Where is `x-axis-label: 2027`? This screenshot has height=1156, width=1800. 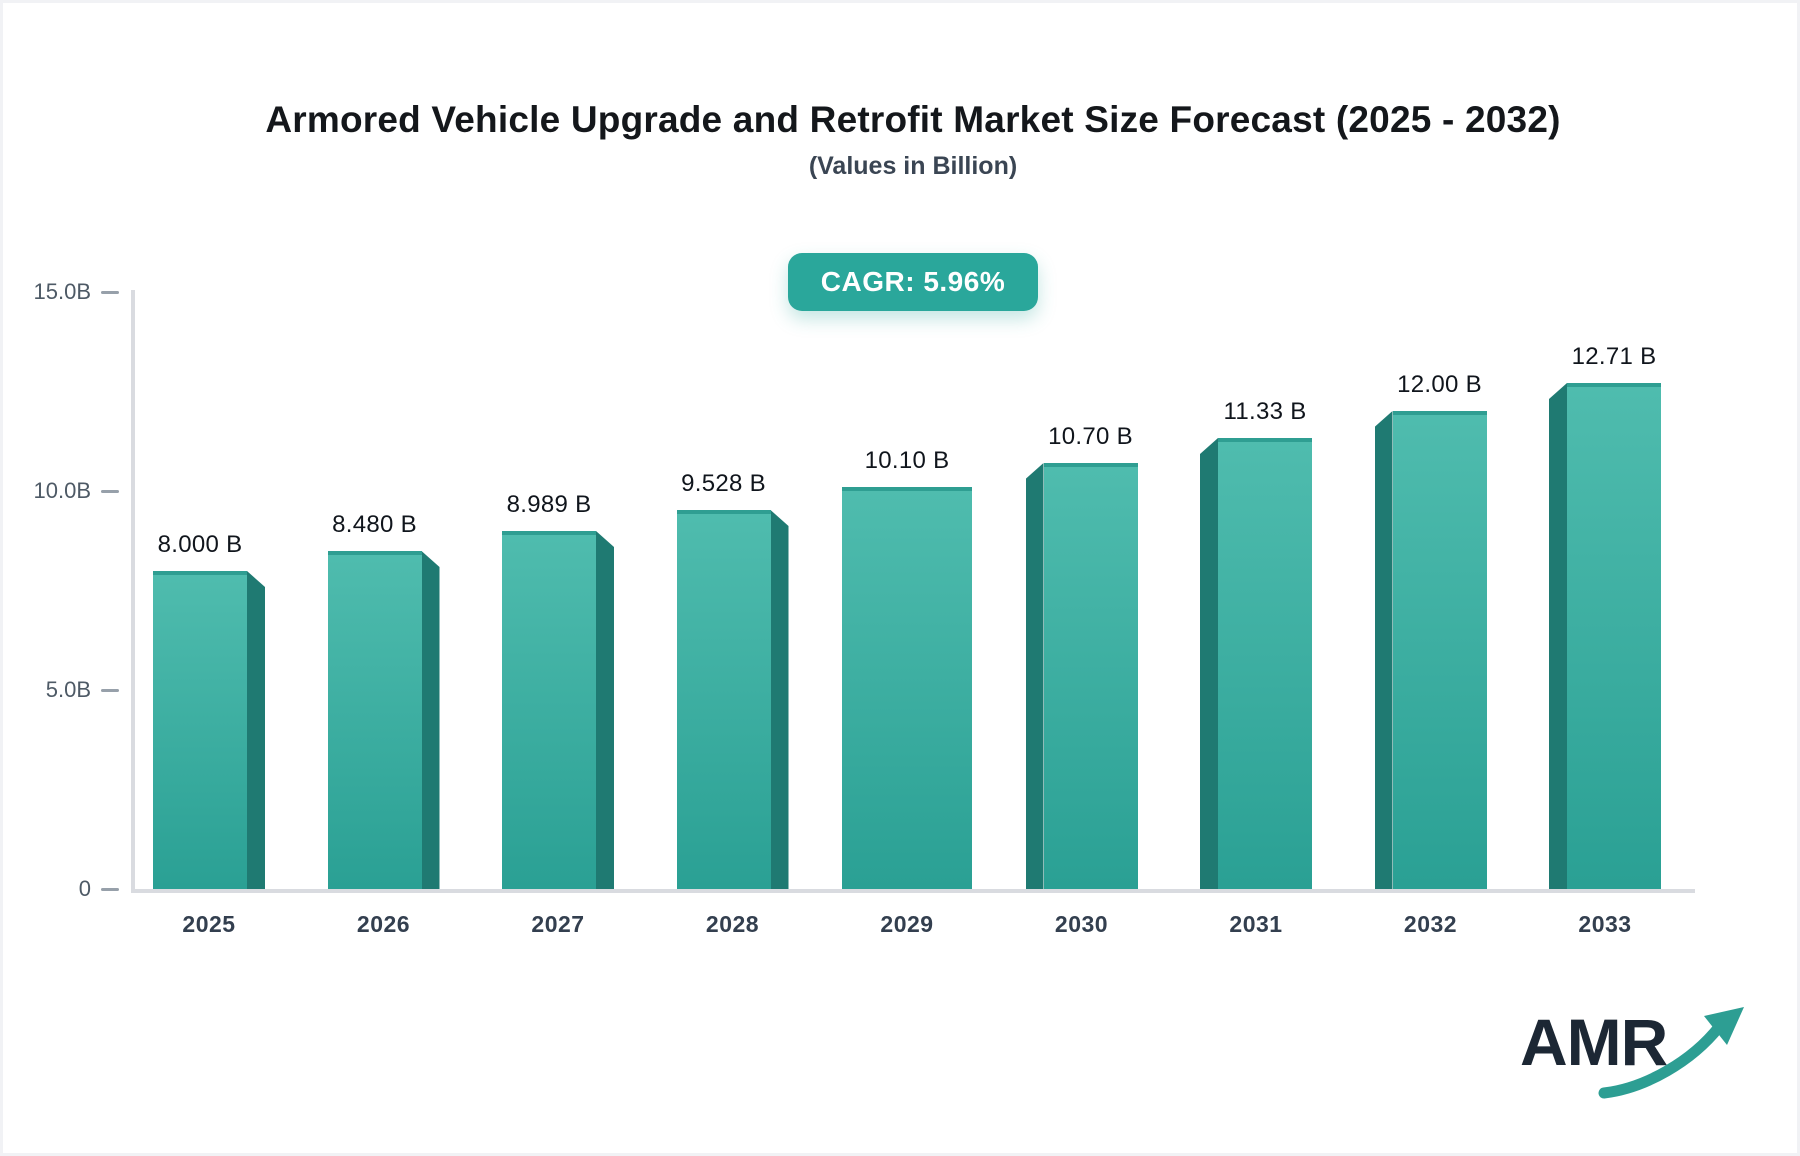
x-axis-label: 2027 is located at coordinates (558, 924).